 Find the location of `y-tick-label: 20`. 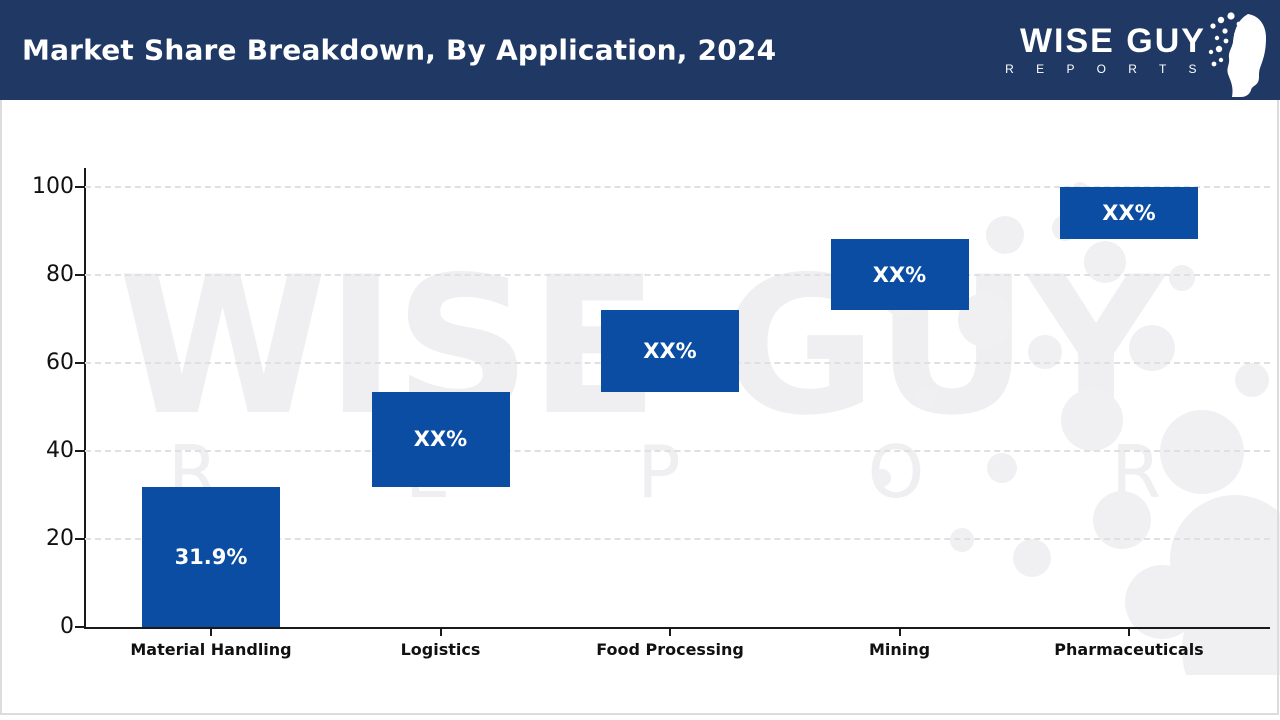

y-tick-label: 20 is located at coordinates (60, 538).